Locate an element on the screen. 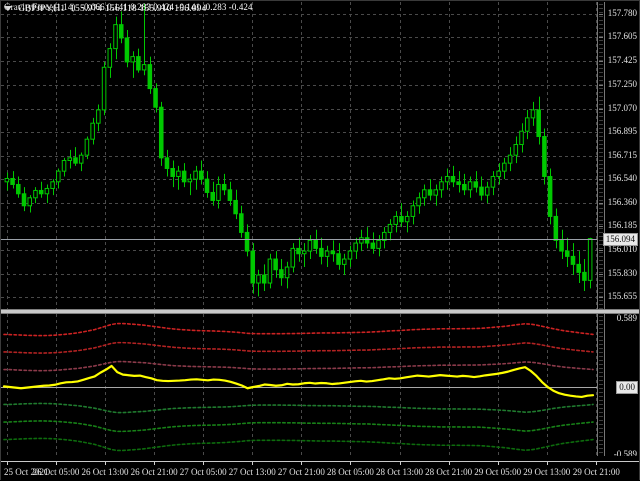 The width and height of the screenshot is (640, 481). indicator-series-main is located at coordinates (298, 381).